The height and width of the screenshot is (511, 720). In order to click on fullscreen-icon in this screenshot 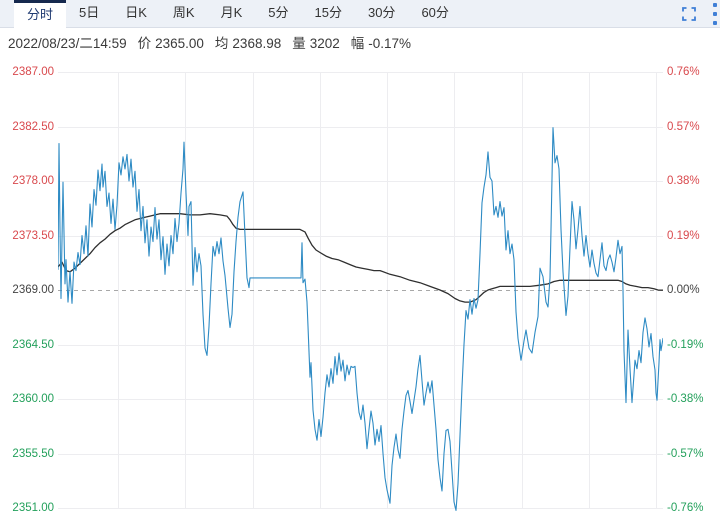, I will do `click(689, 14)`.